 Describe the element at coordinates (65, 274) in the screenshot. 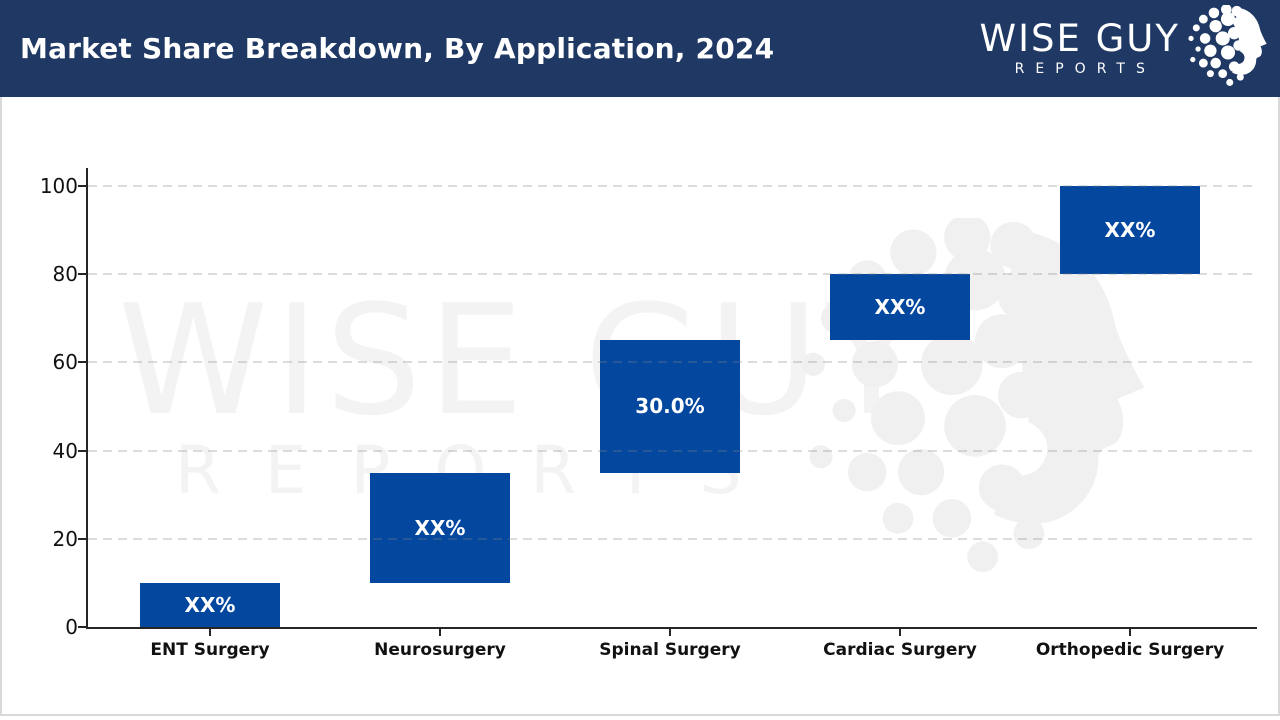

I see `y-axis-tick-label: 80` at that location.